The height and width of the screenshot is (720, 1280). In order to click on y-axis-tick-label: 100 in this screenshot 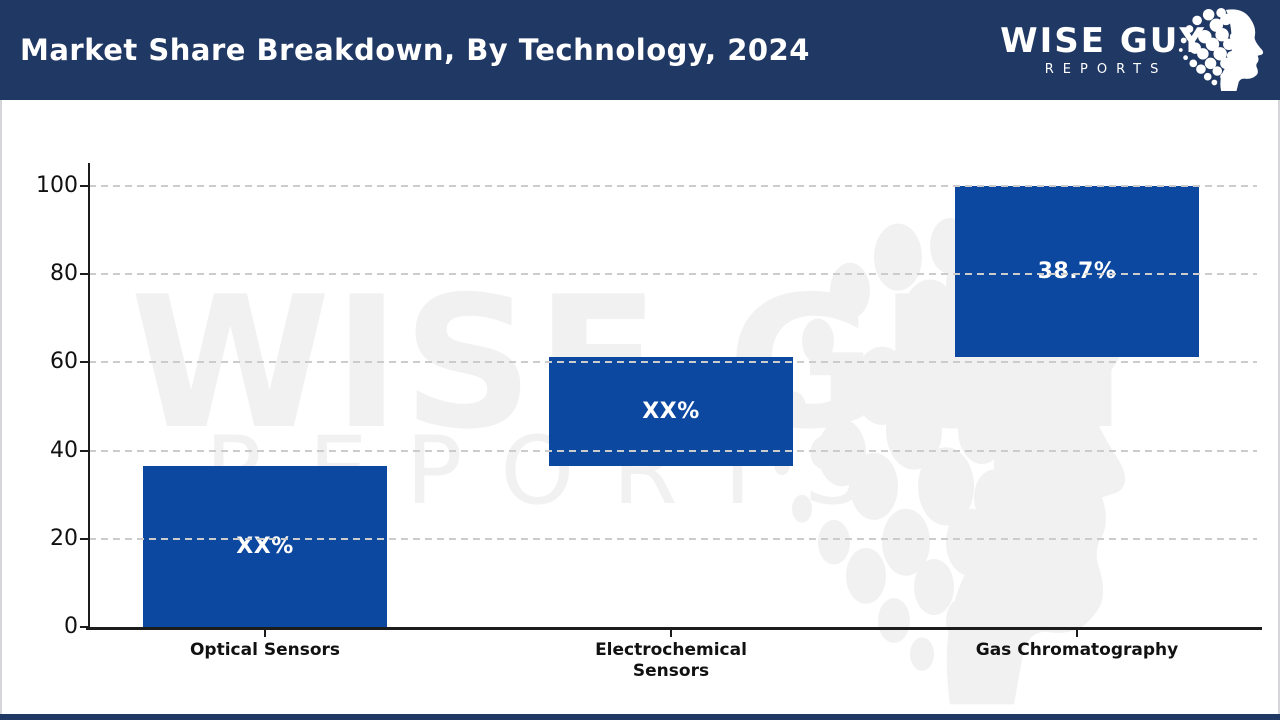, I will do `click(57, 185)`.